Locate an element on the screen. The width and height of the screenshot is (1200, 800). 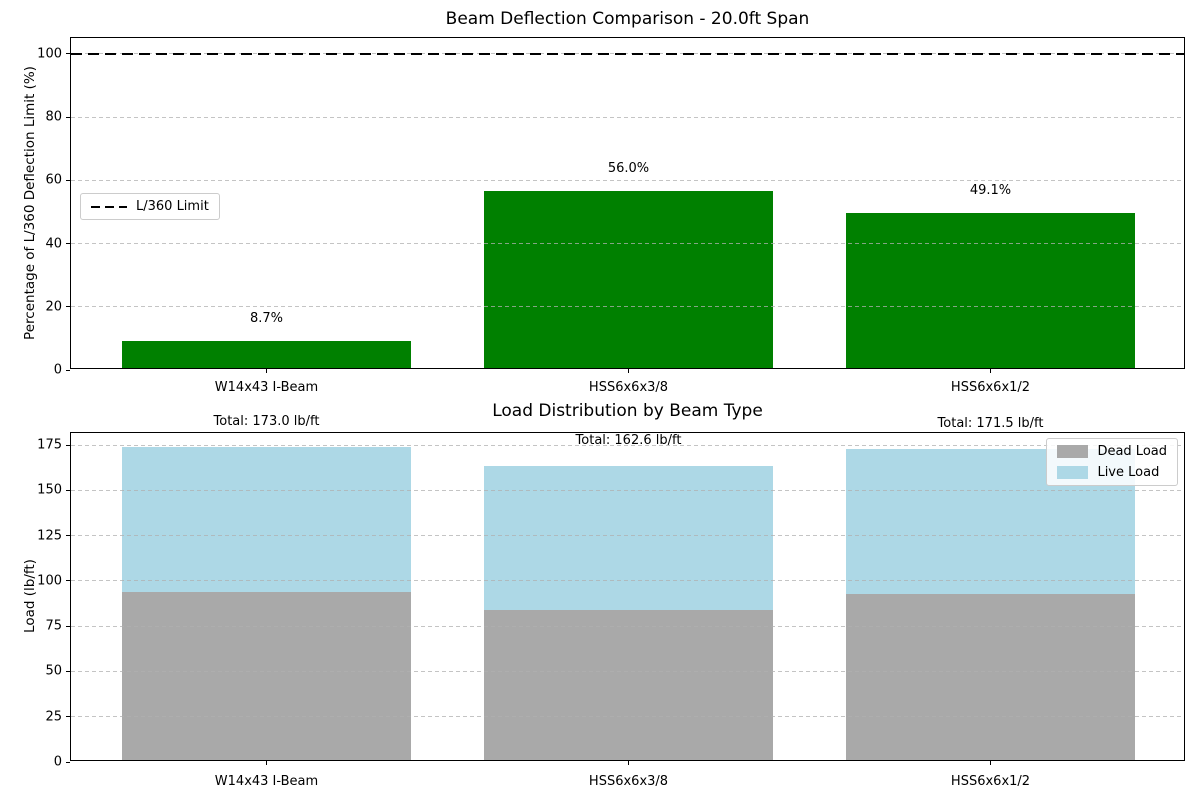
y-tick-label: 40 is located at coordinates (53, 244).